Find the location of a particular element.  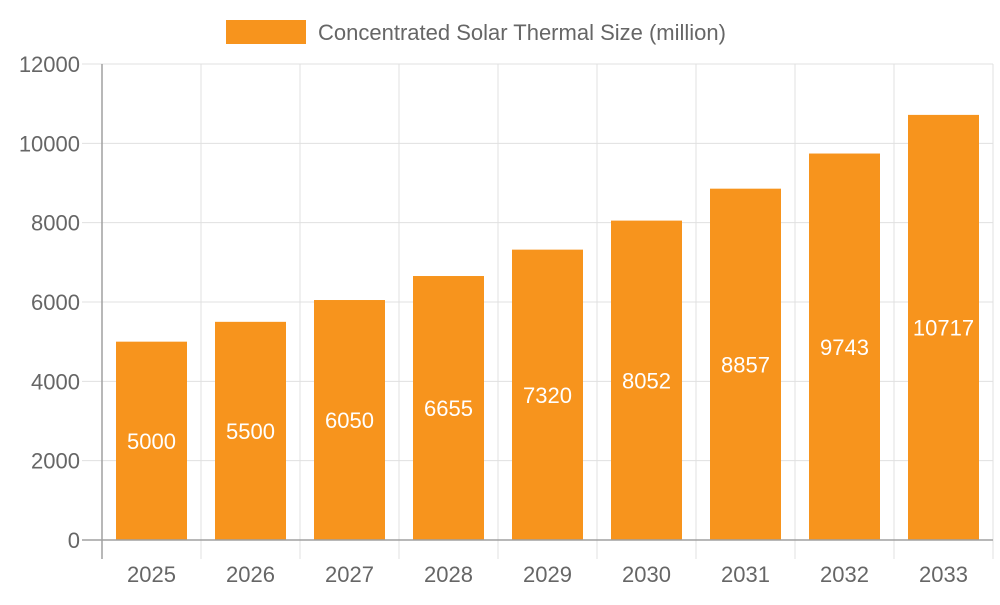

x-tick-label: 2032 is located at coordinates (844, 574).